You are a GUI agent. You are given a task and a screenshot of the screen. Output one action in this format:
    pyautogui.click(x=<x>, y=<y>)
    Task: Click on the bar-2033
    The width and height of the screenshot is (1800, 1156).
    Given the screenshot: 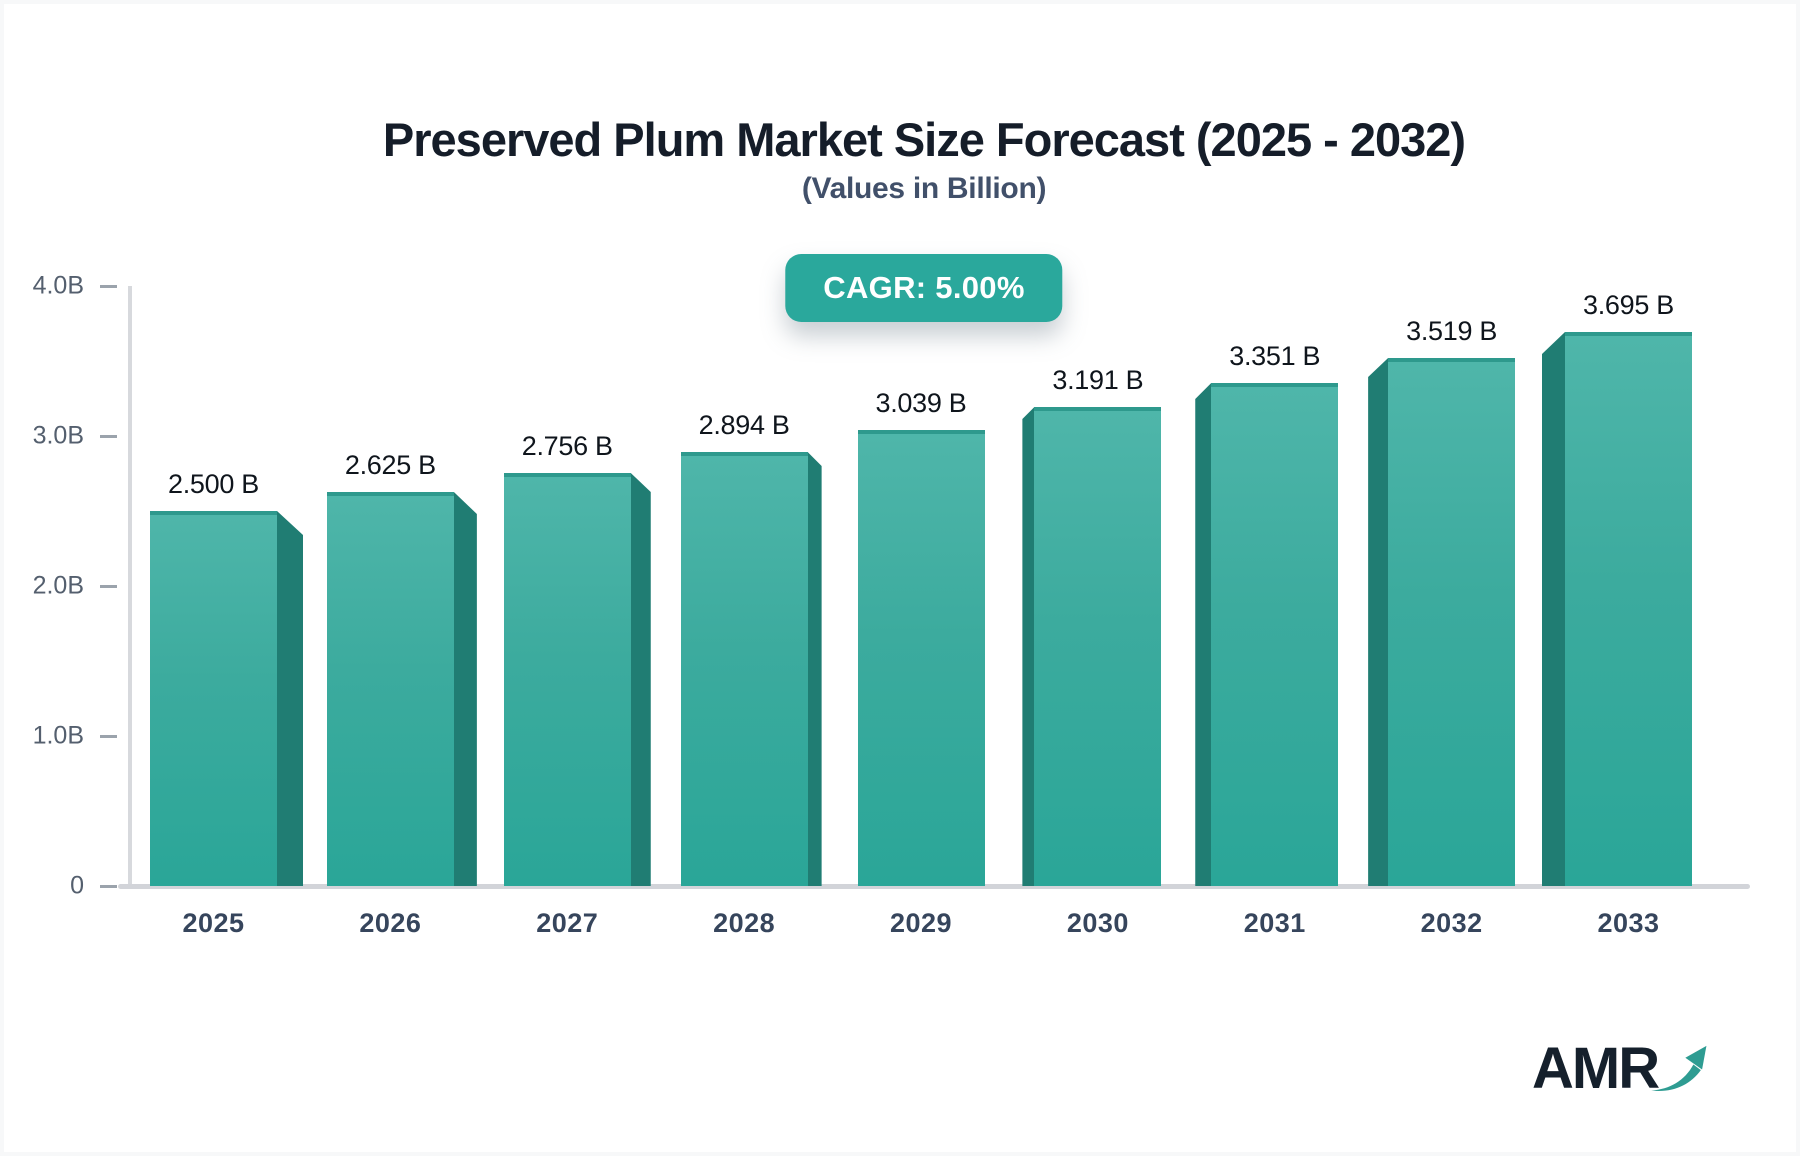 What is the action you would take?
    pyautogui.click(x=1617, y=609)
    